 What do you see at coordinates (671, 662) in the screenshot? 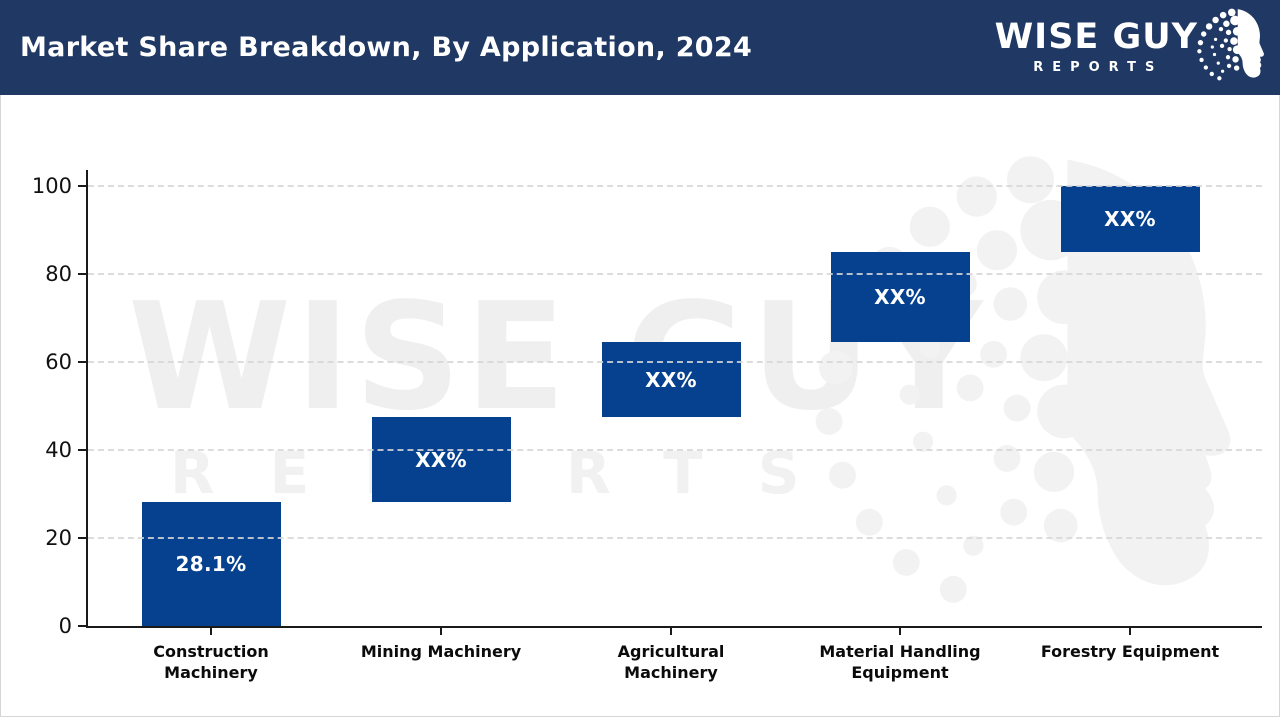
I see `x-category-label-agricultural-machinery: Agricultural Machinery` at bounding box center [671, 662].